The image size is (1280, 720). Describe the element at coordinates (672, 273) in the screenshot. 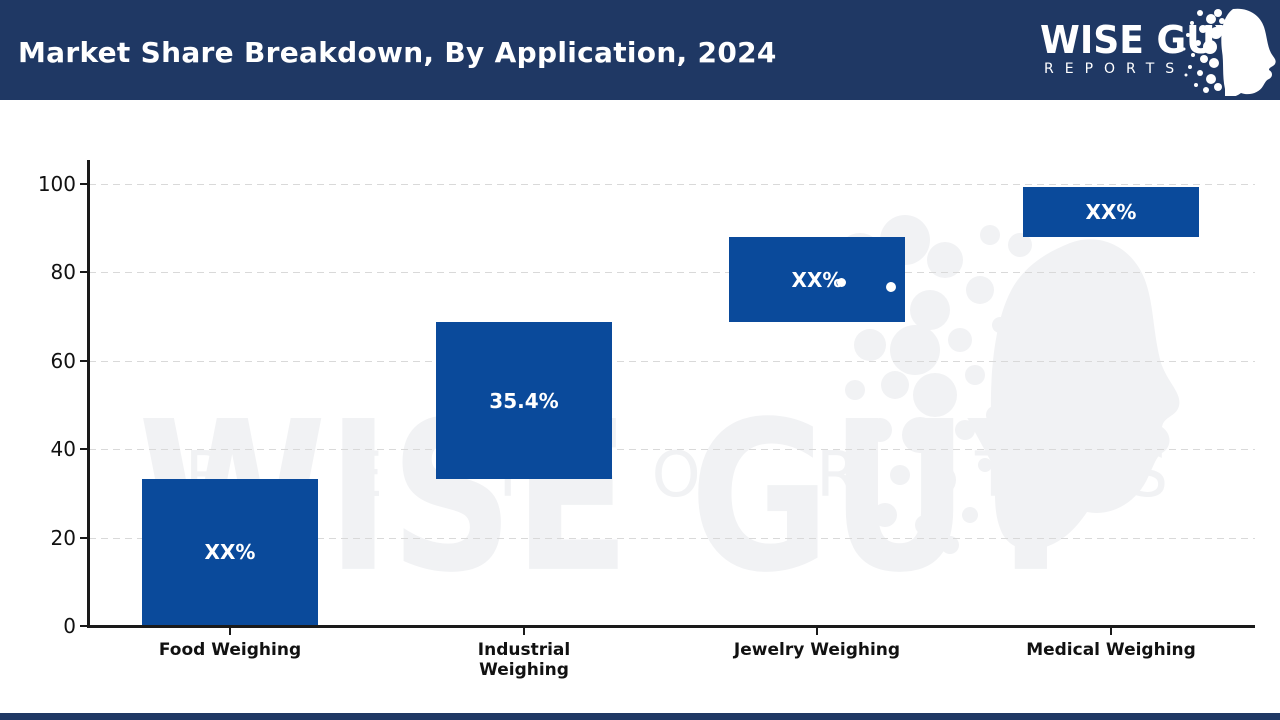

I see `gridline-y80` at that location.